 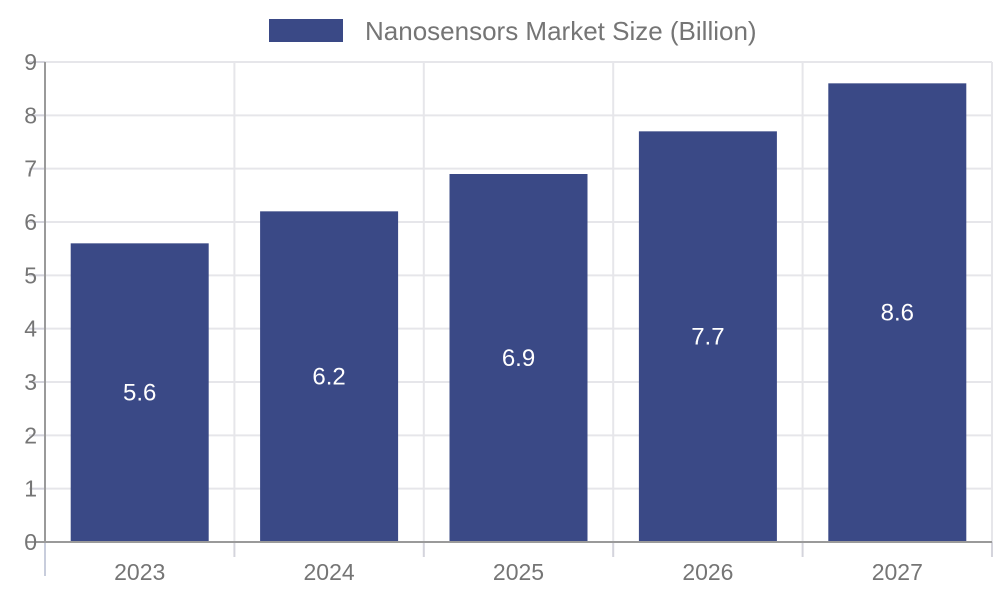 I want to click on bar-value-label: 8.6, so click(x=897, y=313).